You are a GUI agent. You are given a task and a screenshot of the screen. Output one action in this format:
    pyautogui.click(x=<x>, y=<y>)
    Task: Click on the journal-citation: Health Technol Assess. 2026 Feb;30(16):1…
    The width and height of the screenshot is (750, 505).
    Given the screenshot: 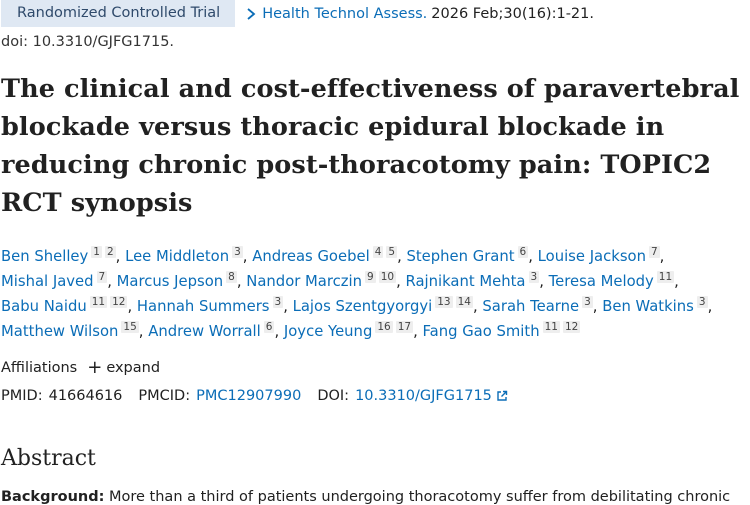 What is the action you would take?
    pyautogui.click(x=419, y=14)
    